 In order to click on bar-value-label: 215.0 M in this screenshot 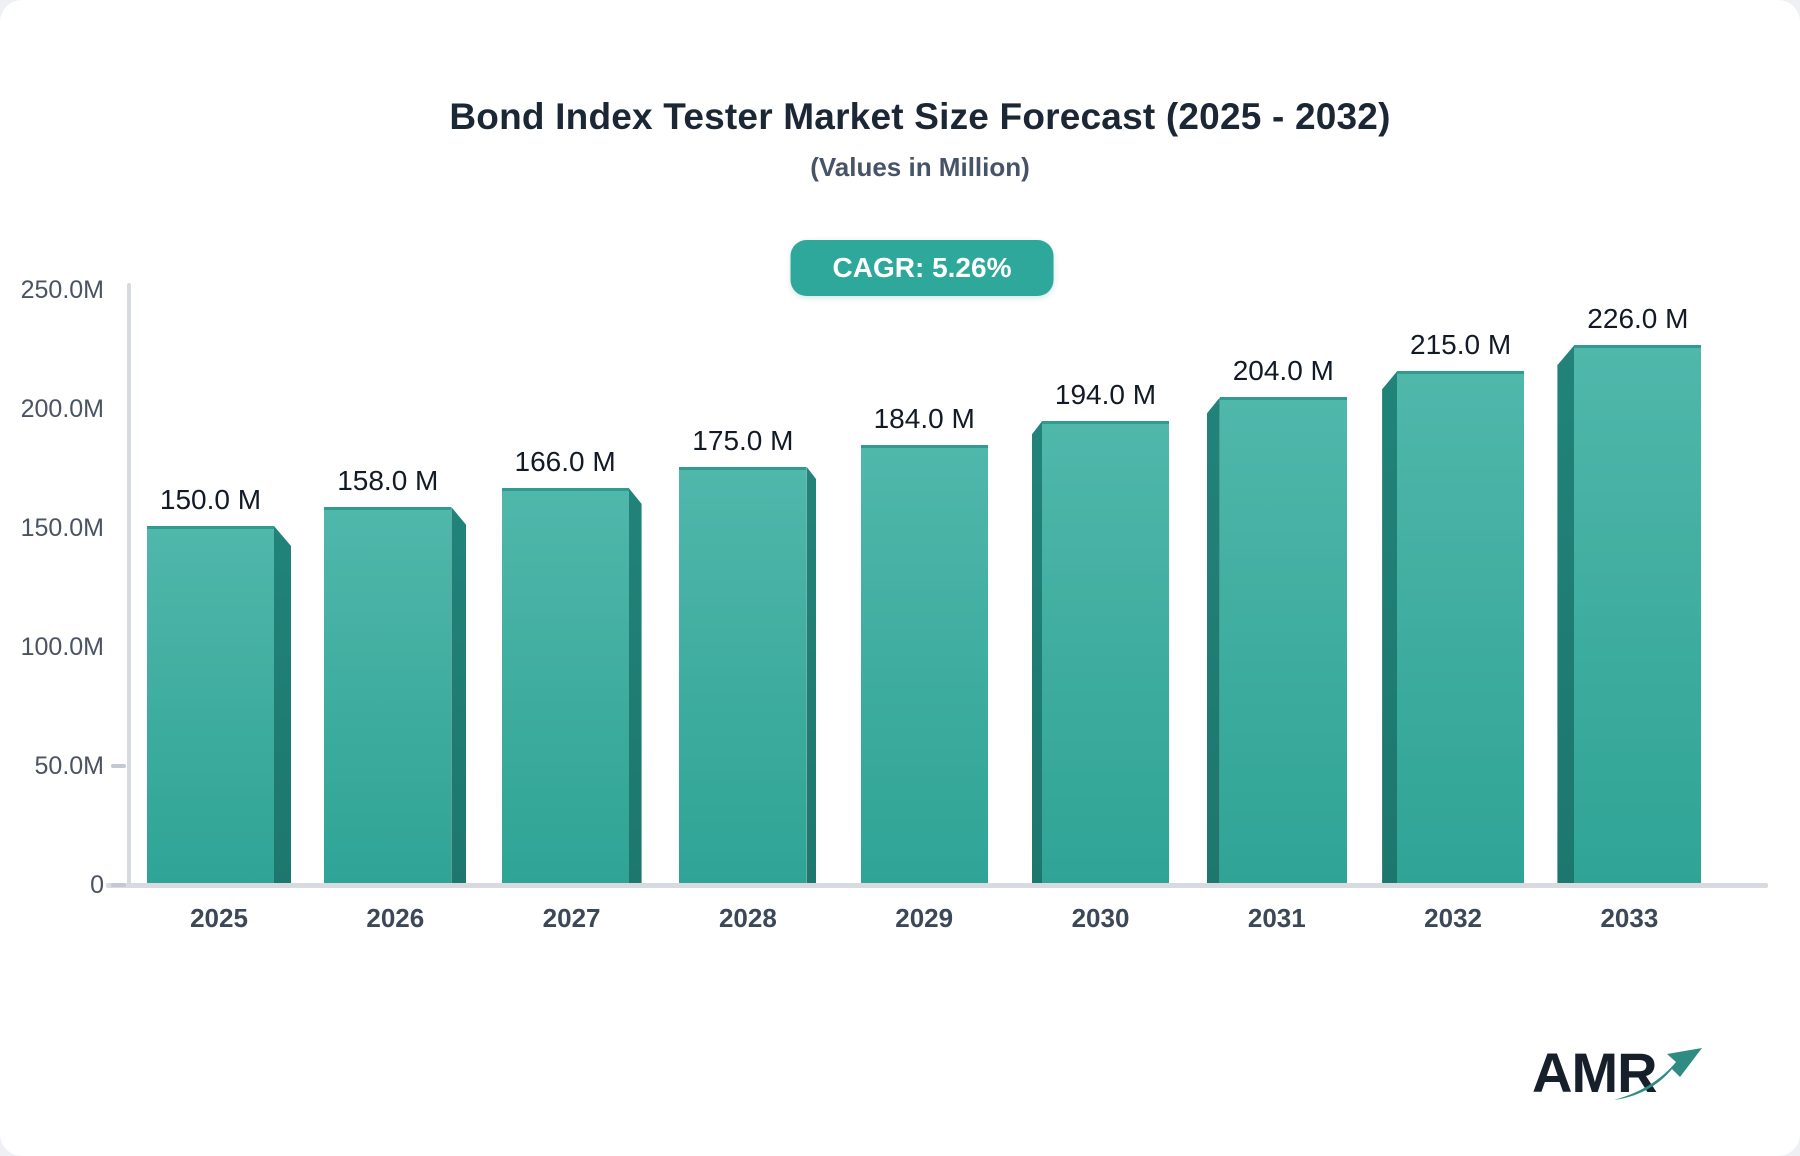, I will do `click(1461, 345)`.